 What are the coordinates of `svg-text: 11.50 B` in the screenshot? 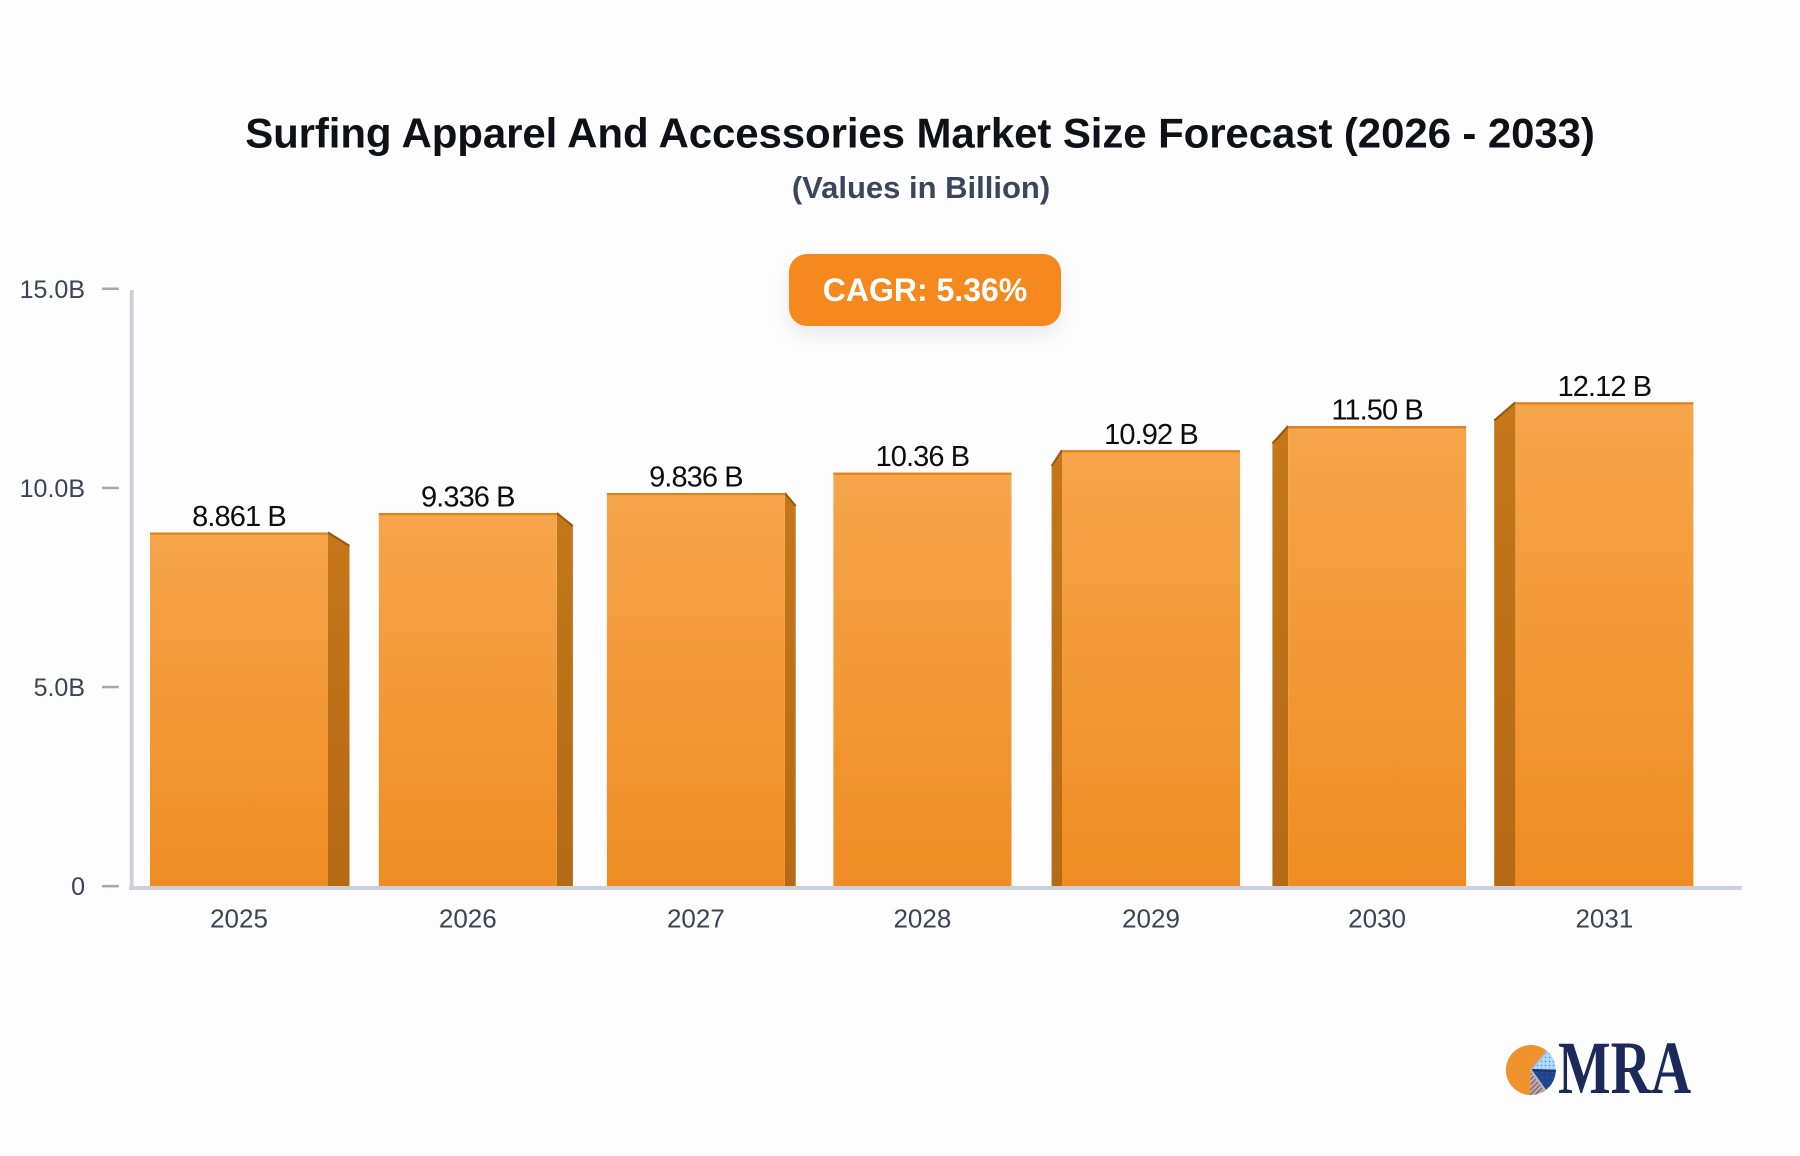 It's located at (1377, 411).